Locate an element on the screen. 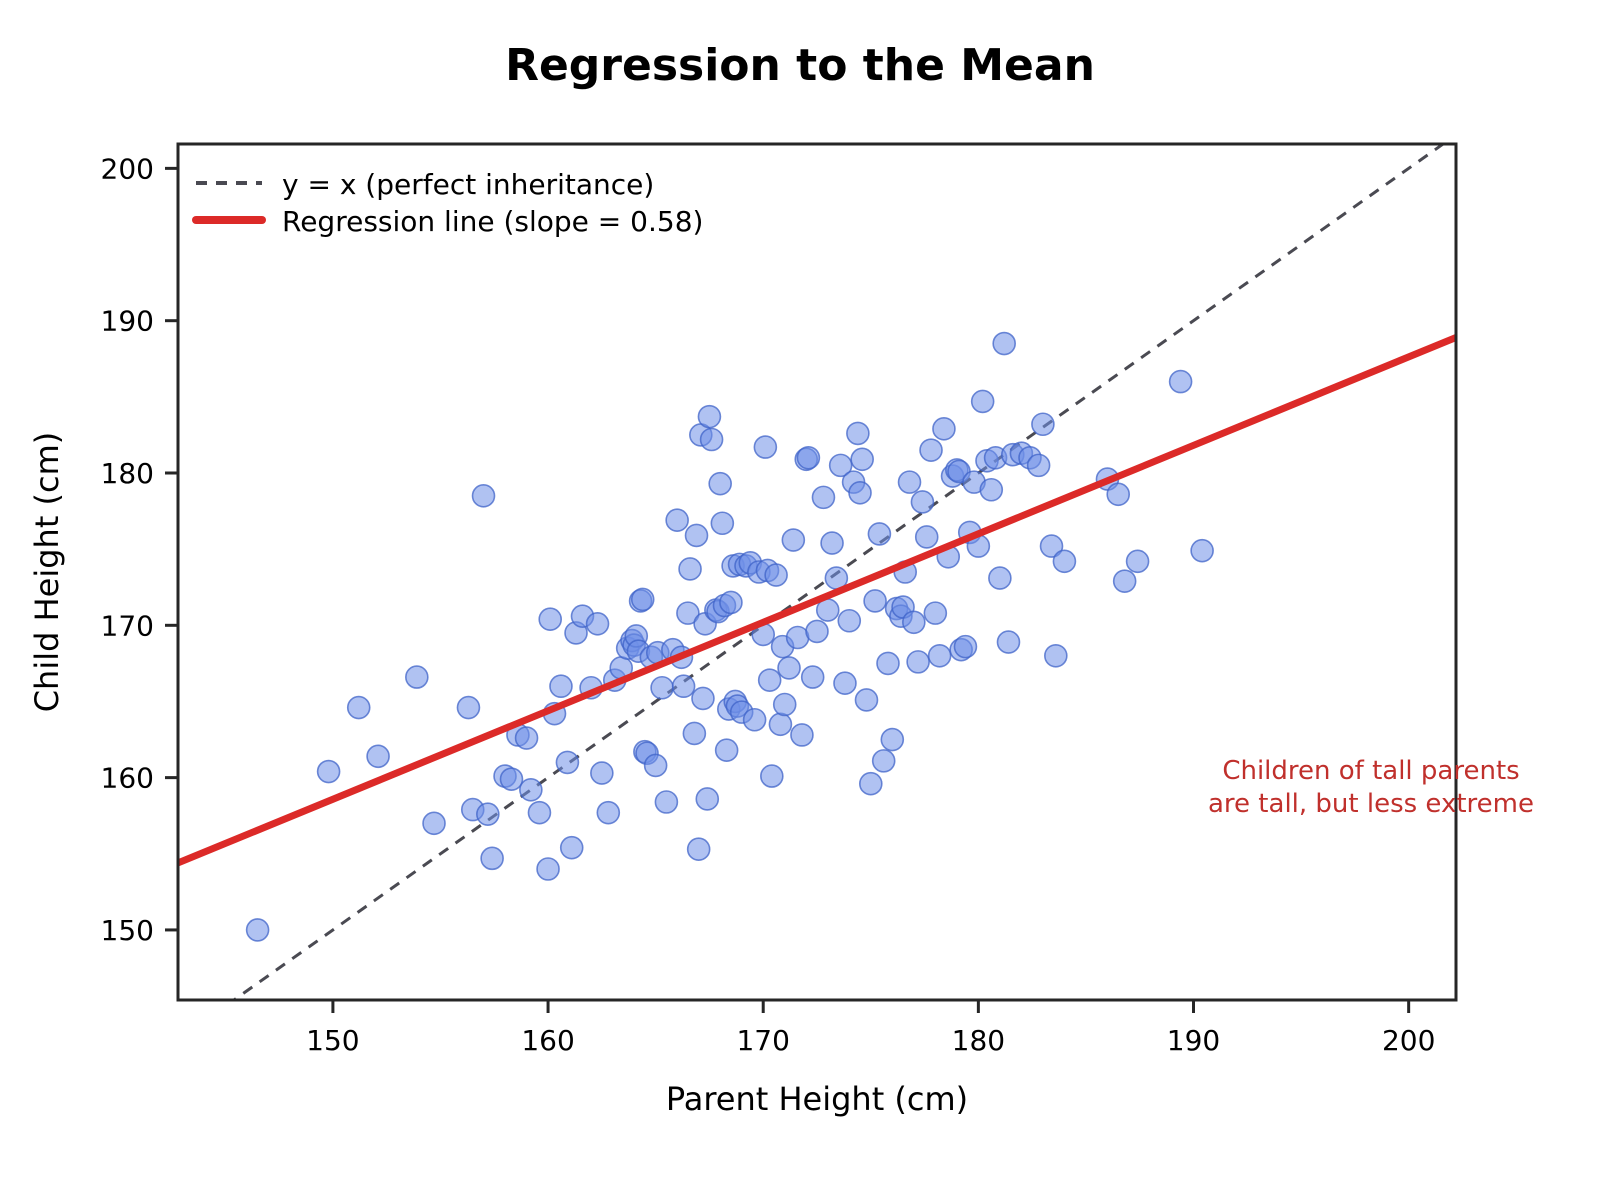  x-tick-label: 200 is located at coordinates (1408, 1040).